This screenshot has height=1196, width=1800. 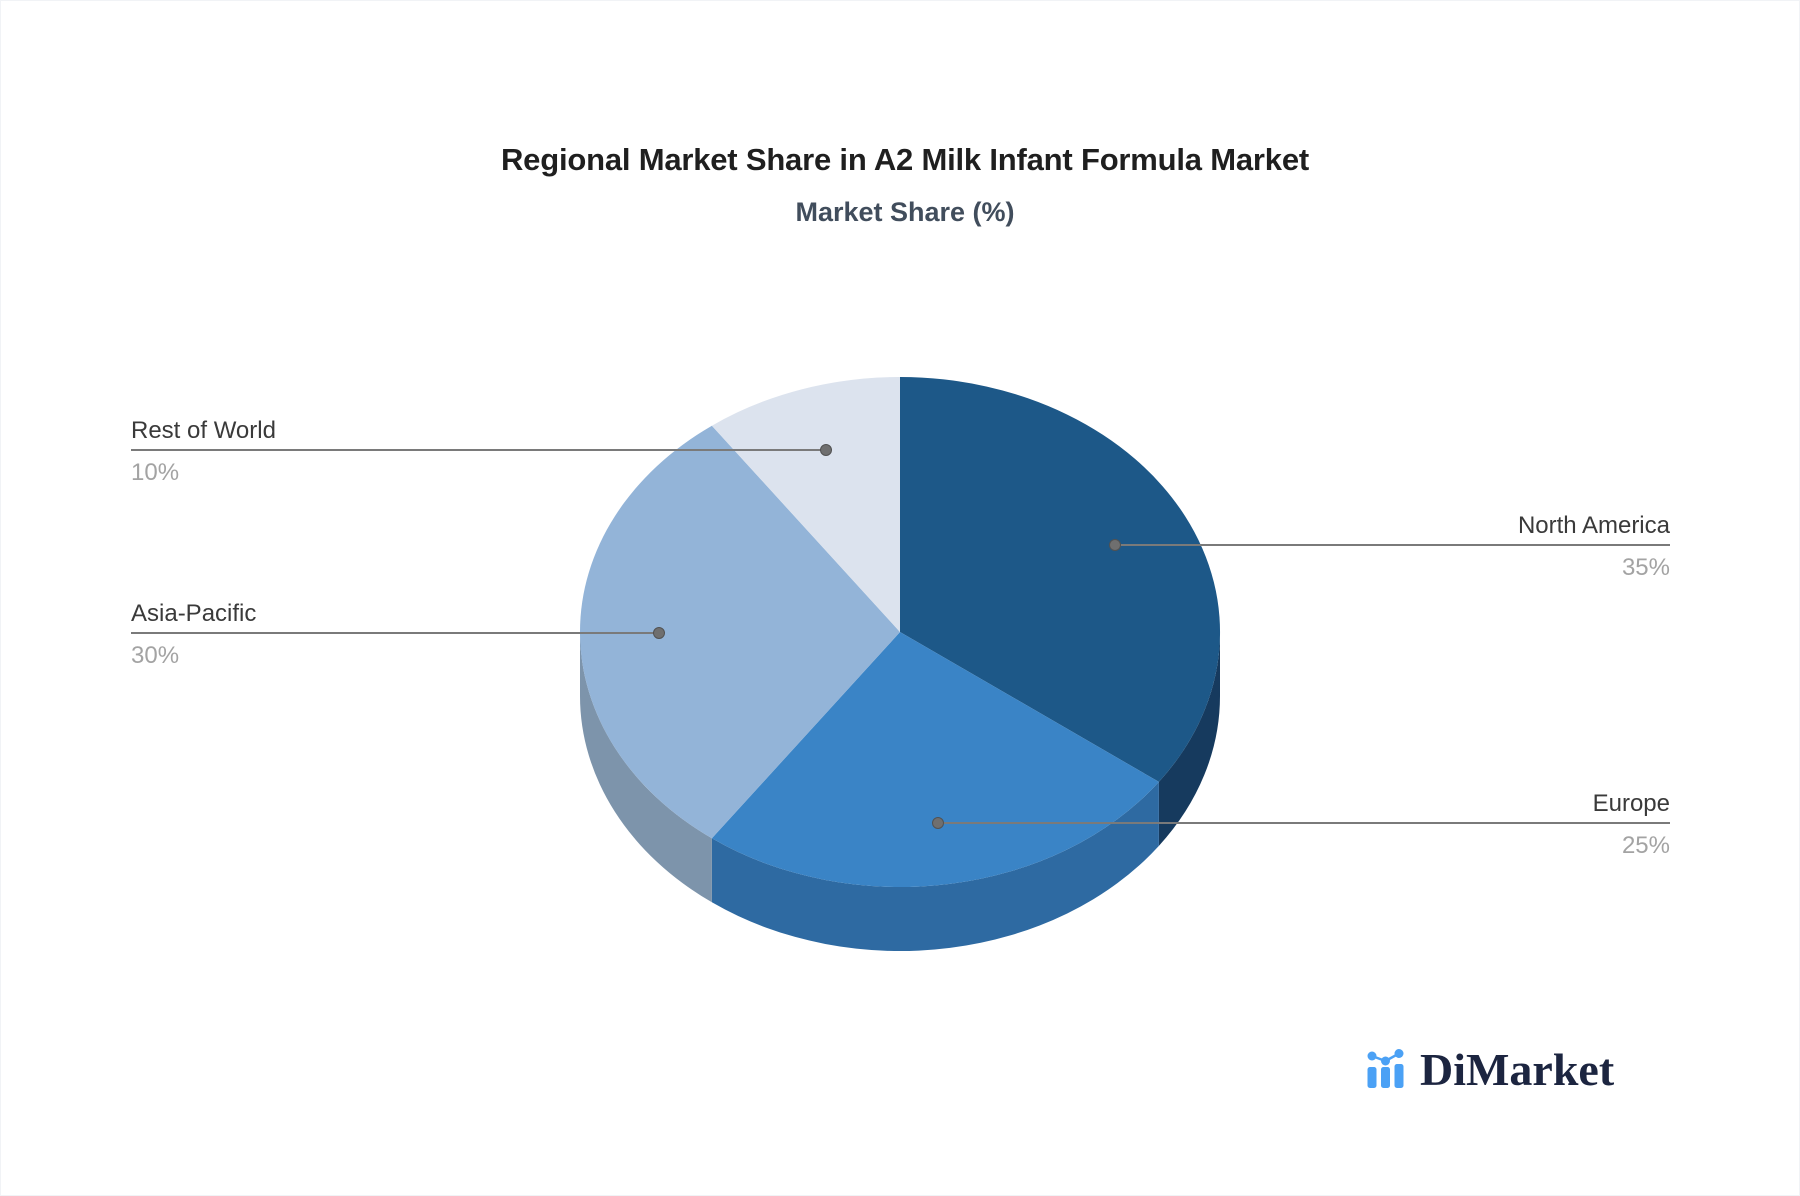 I want to click on slice-value: 30%, so click(x=155, y=655).